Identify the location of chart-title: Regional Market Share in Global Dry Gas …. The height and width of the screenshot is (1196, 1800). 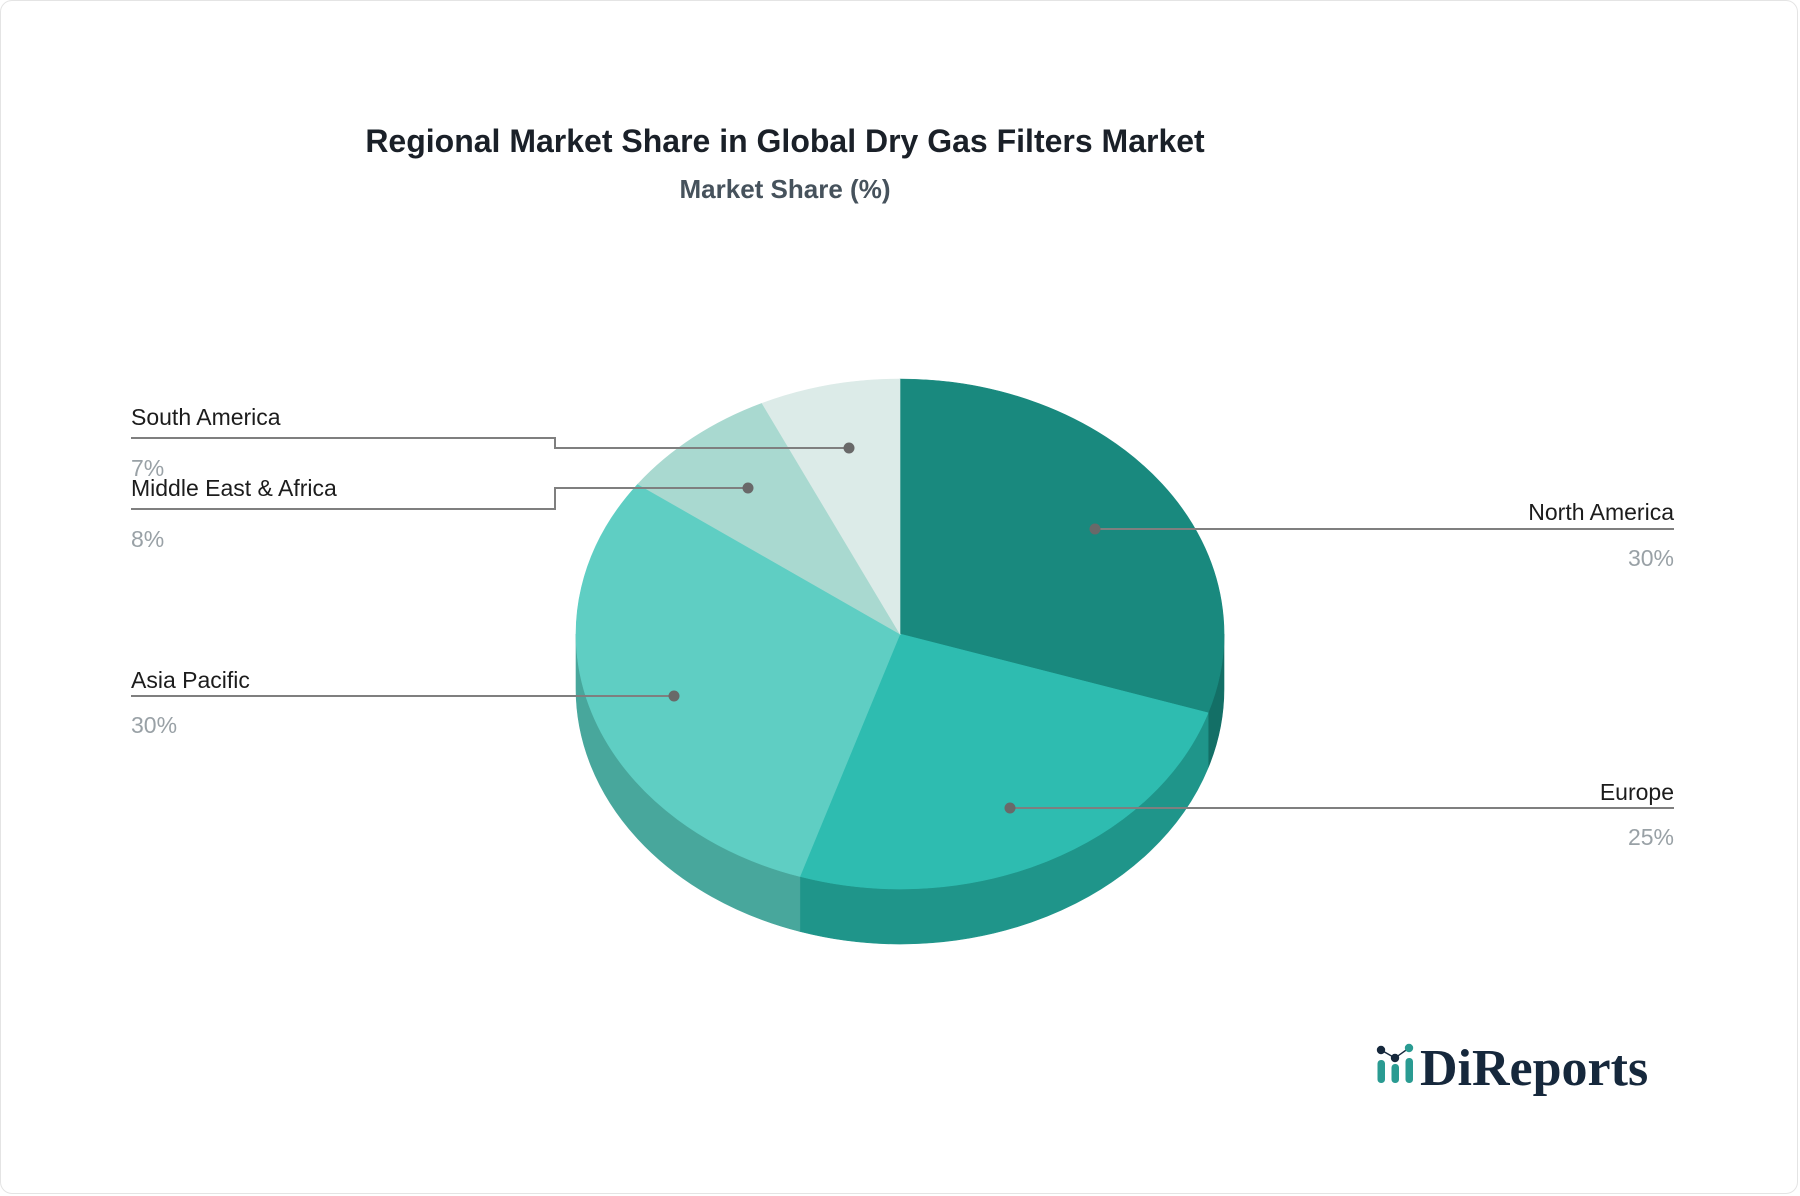
(785, 141).